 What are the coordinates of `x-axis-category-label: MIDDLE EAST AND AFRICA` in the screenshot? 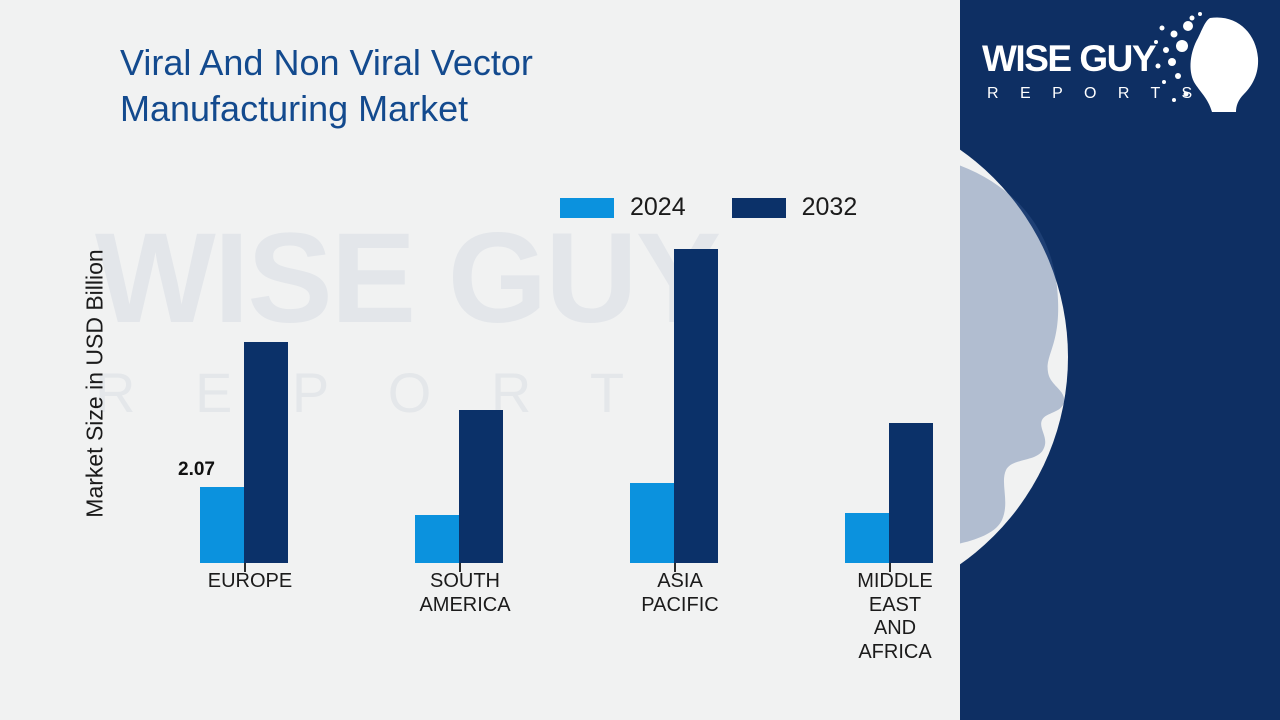 It's located at (895, 616).